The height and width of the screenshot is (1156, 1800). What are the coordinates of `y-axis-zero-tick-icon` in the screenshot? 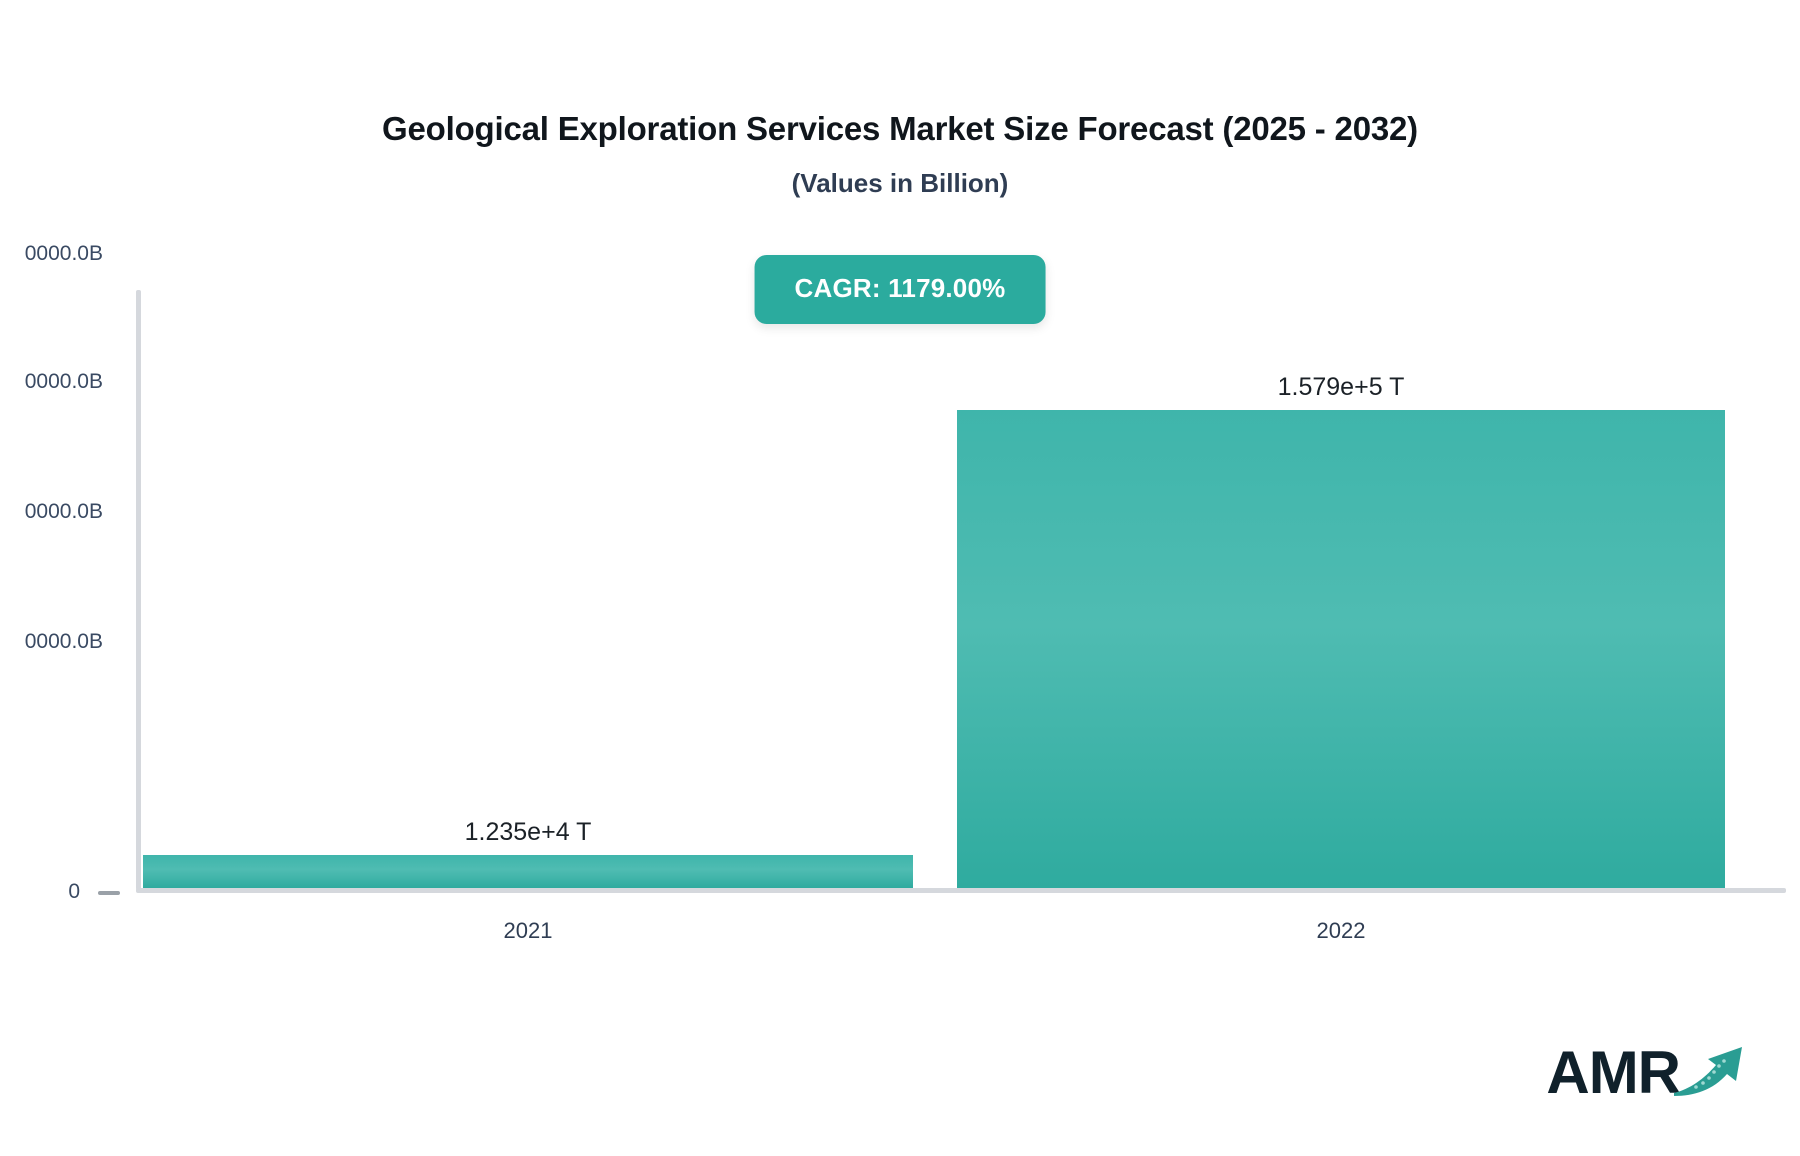 It's located at (109, 893).